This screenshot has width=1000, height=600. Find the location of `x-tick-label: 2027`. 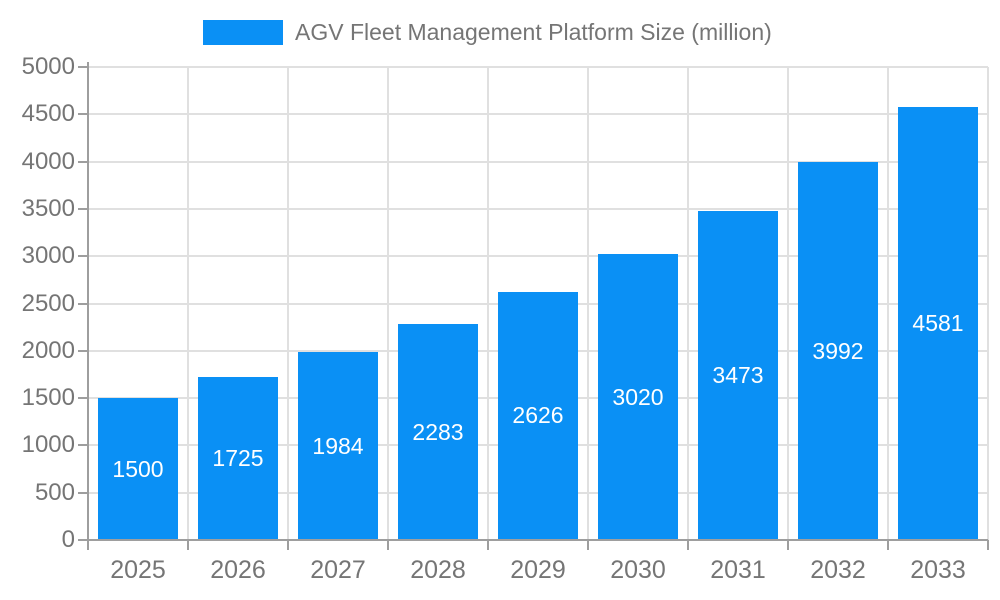

x-tick-label: 2027 is located at coordinates (338, 570).